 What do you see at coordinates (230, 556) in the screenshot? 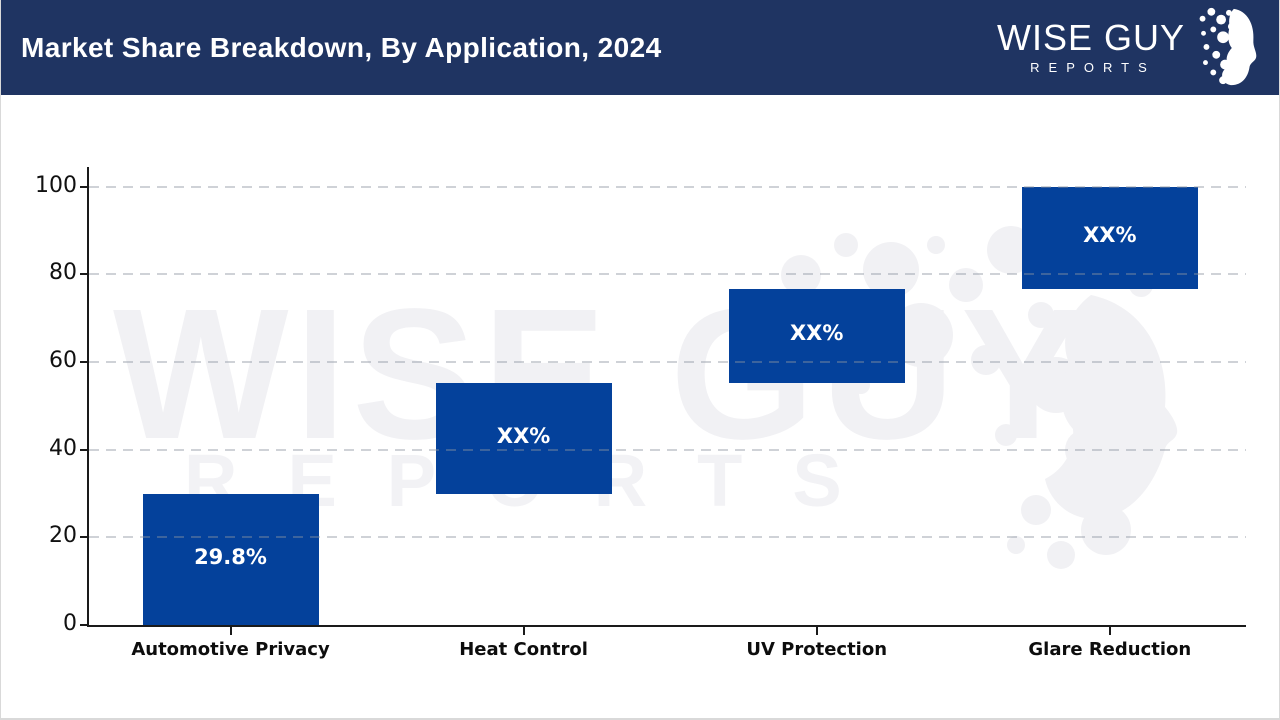
I see `bar-value-label: 29.8%` at bounding box center [230, 556].